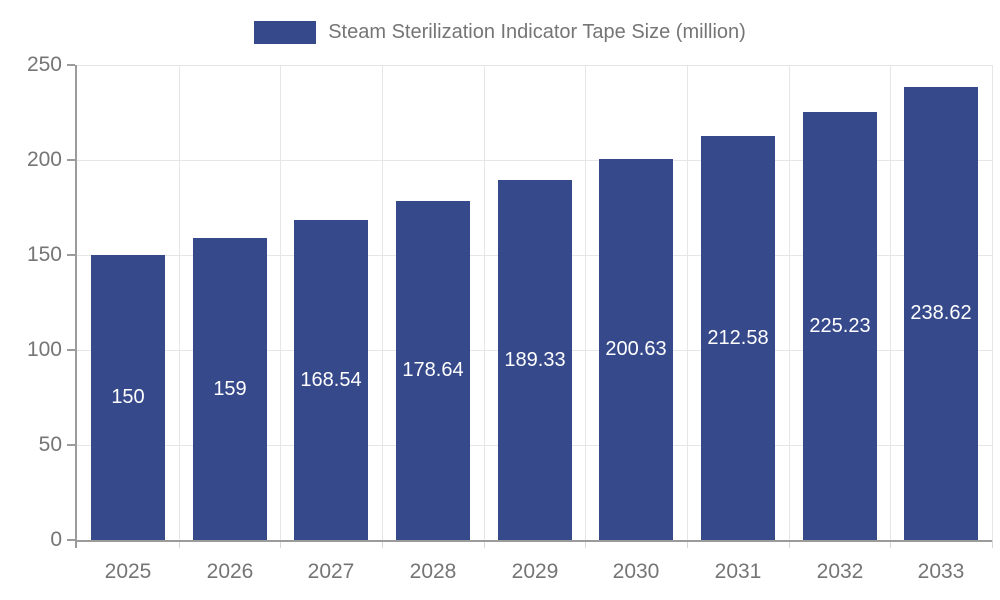 The width and height of the screenshot is (1000, 600). I want to click on bar-value-label: 225.23, so click(840, 325).